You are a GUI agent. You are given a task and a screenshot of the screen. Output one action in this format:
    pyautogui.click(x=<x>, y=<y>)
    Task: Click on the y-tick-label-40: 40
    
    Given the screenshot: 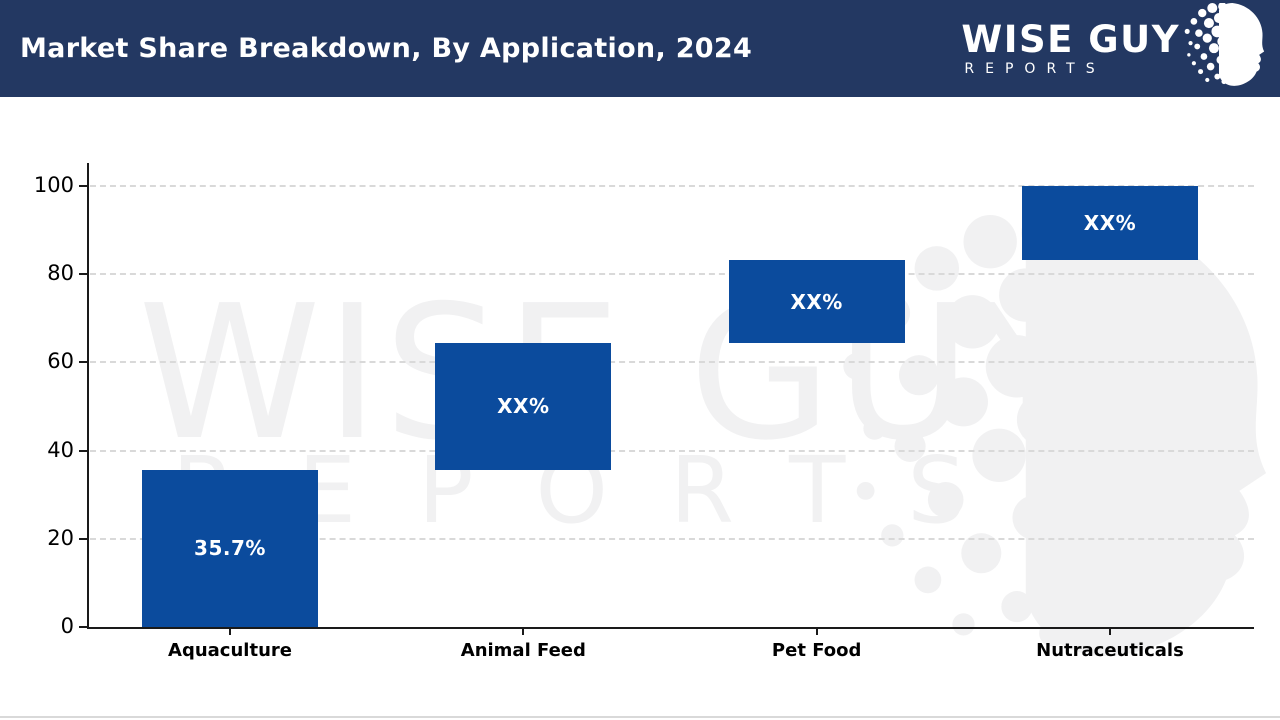 What is the action you would take?
    pyautogui.click(x=60, y=449)
    